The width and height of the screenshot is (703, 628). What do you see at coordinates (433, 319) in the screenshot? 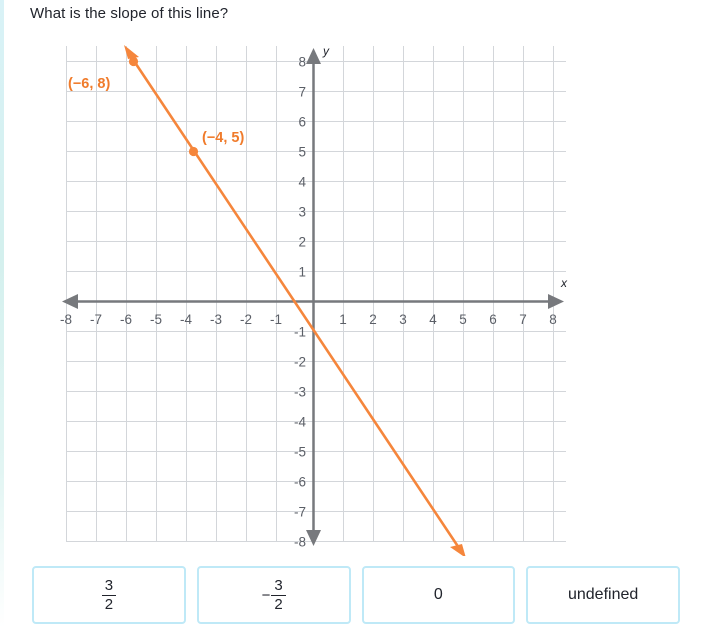
I see `x-tick-label: 4` at bounding box center [433, 319].